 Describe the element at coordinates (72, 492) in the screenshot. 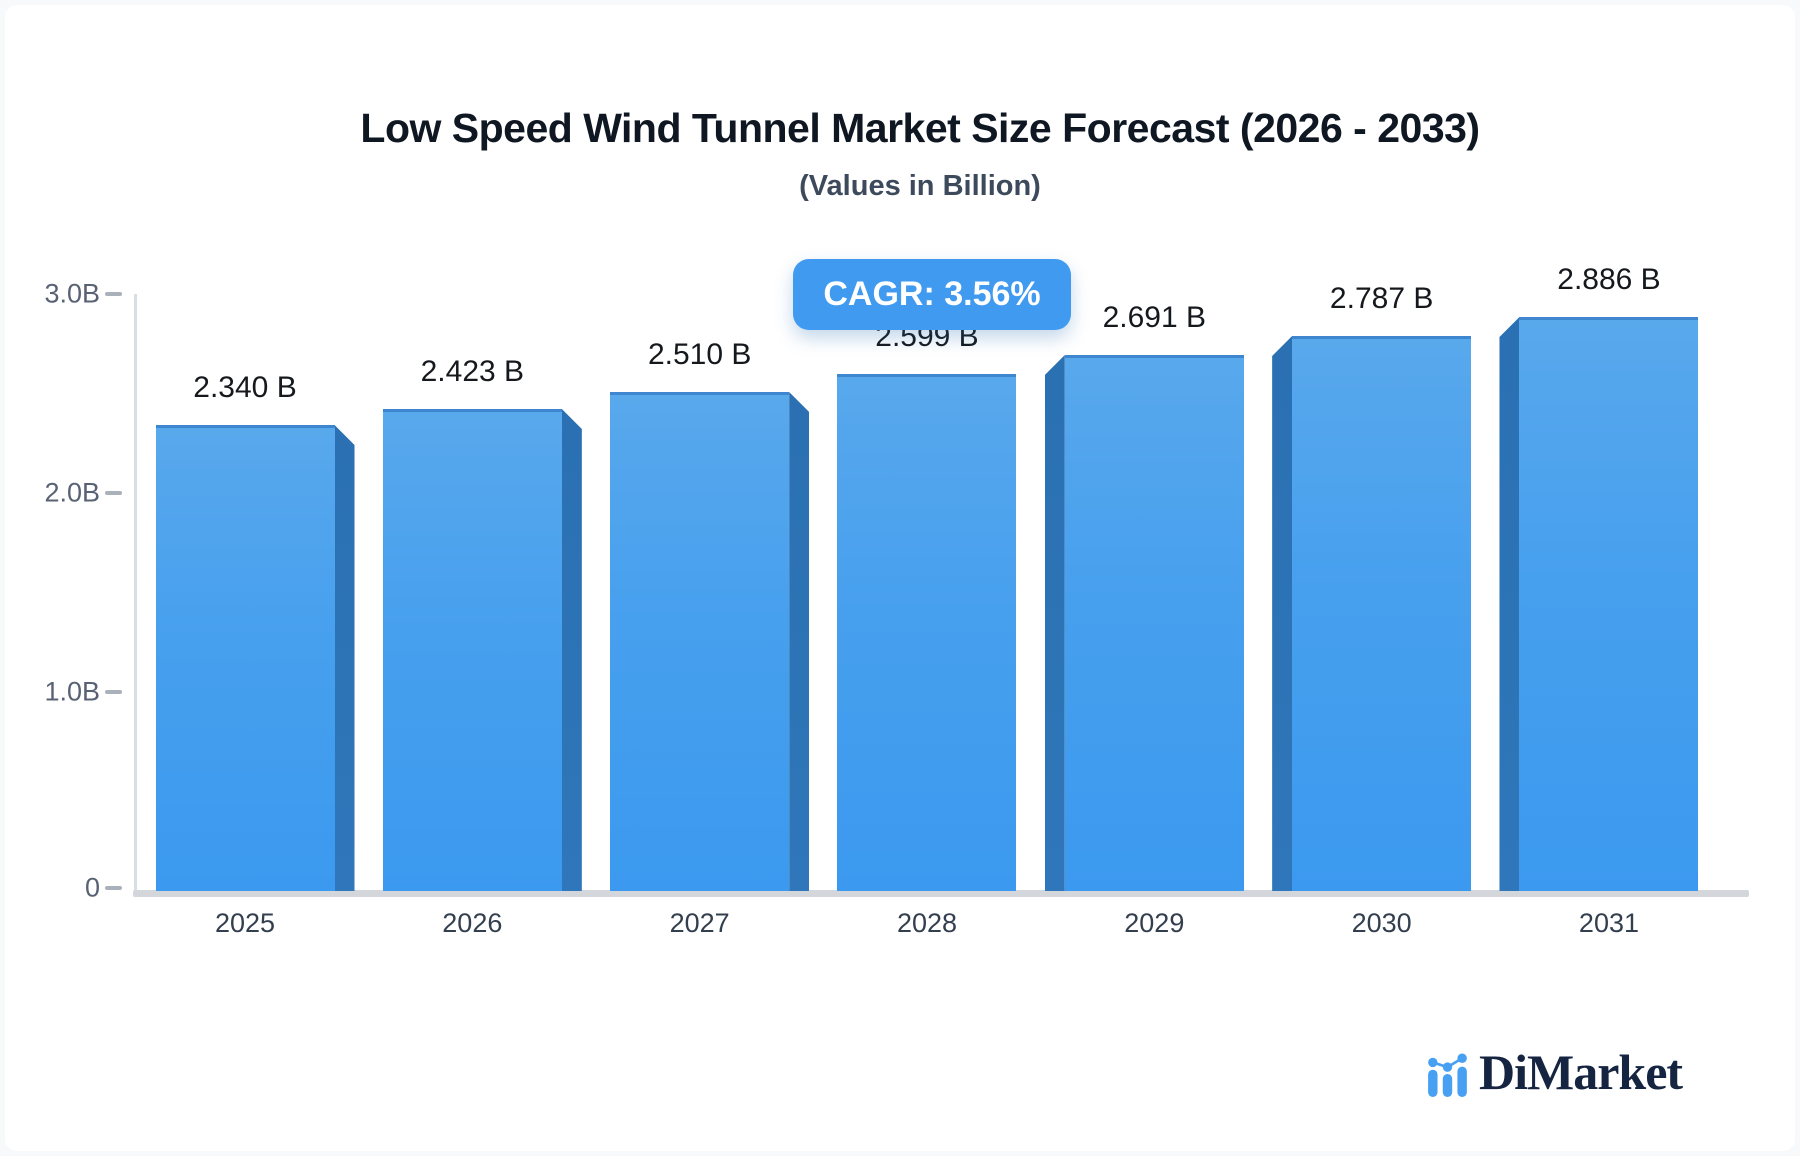

I see `y-tick-label: 2.0B` at that location.